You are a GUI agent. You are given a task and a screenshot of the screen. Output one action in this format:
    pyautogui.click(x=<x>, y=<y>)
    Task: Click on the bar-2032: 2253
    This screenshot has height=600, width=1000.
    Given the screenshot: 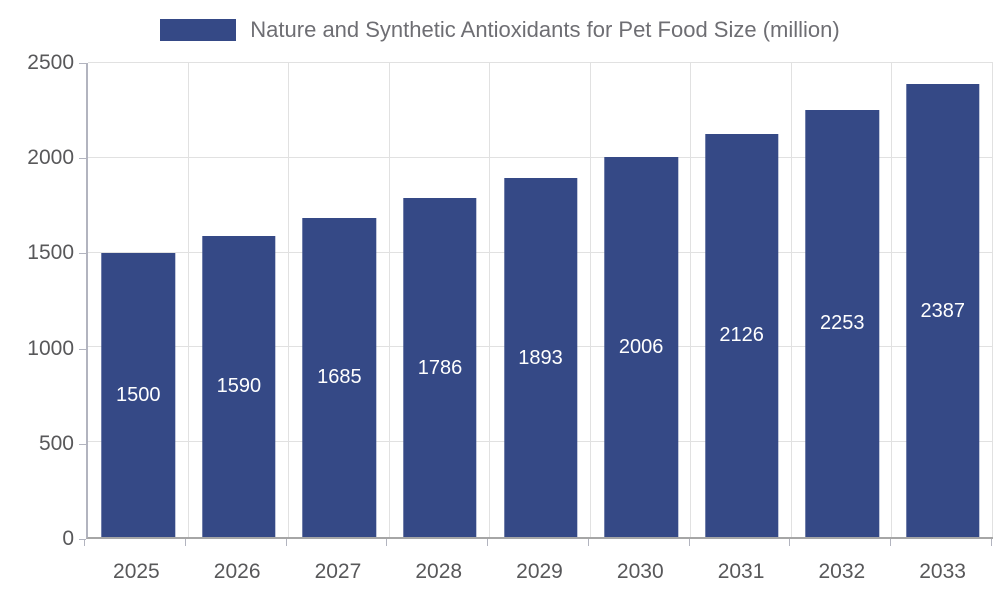 What is the action you would take?
    pyautogui.click(x=842, y=323)
    